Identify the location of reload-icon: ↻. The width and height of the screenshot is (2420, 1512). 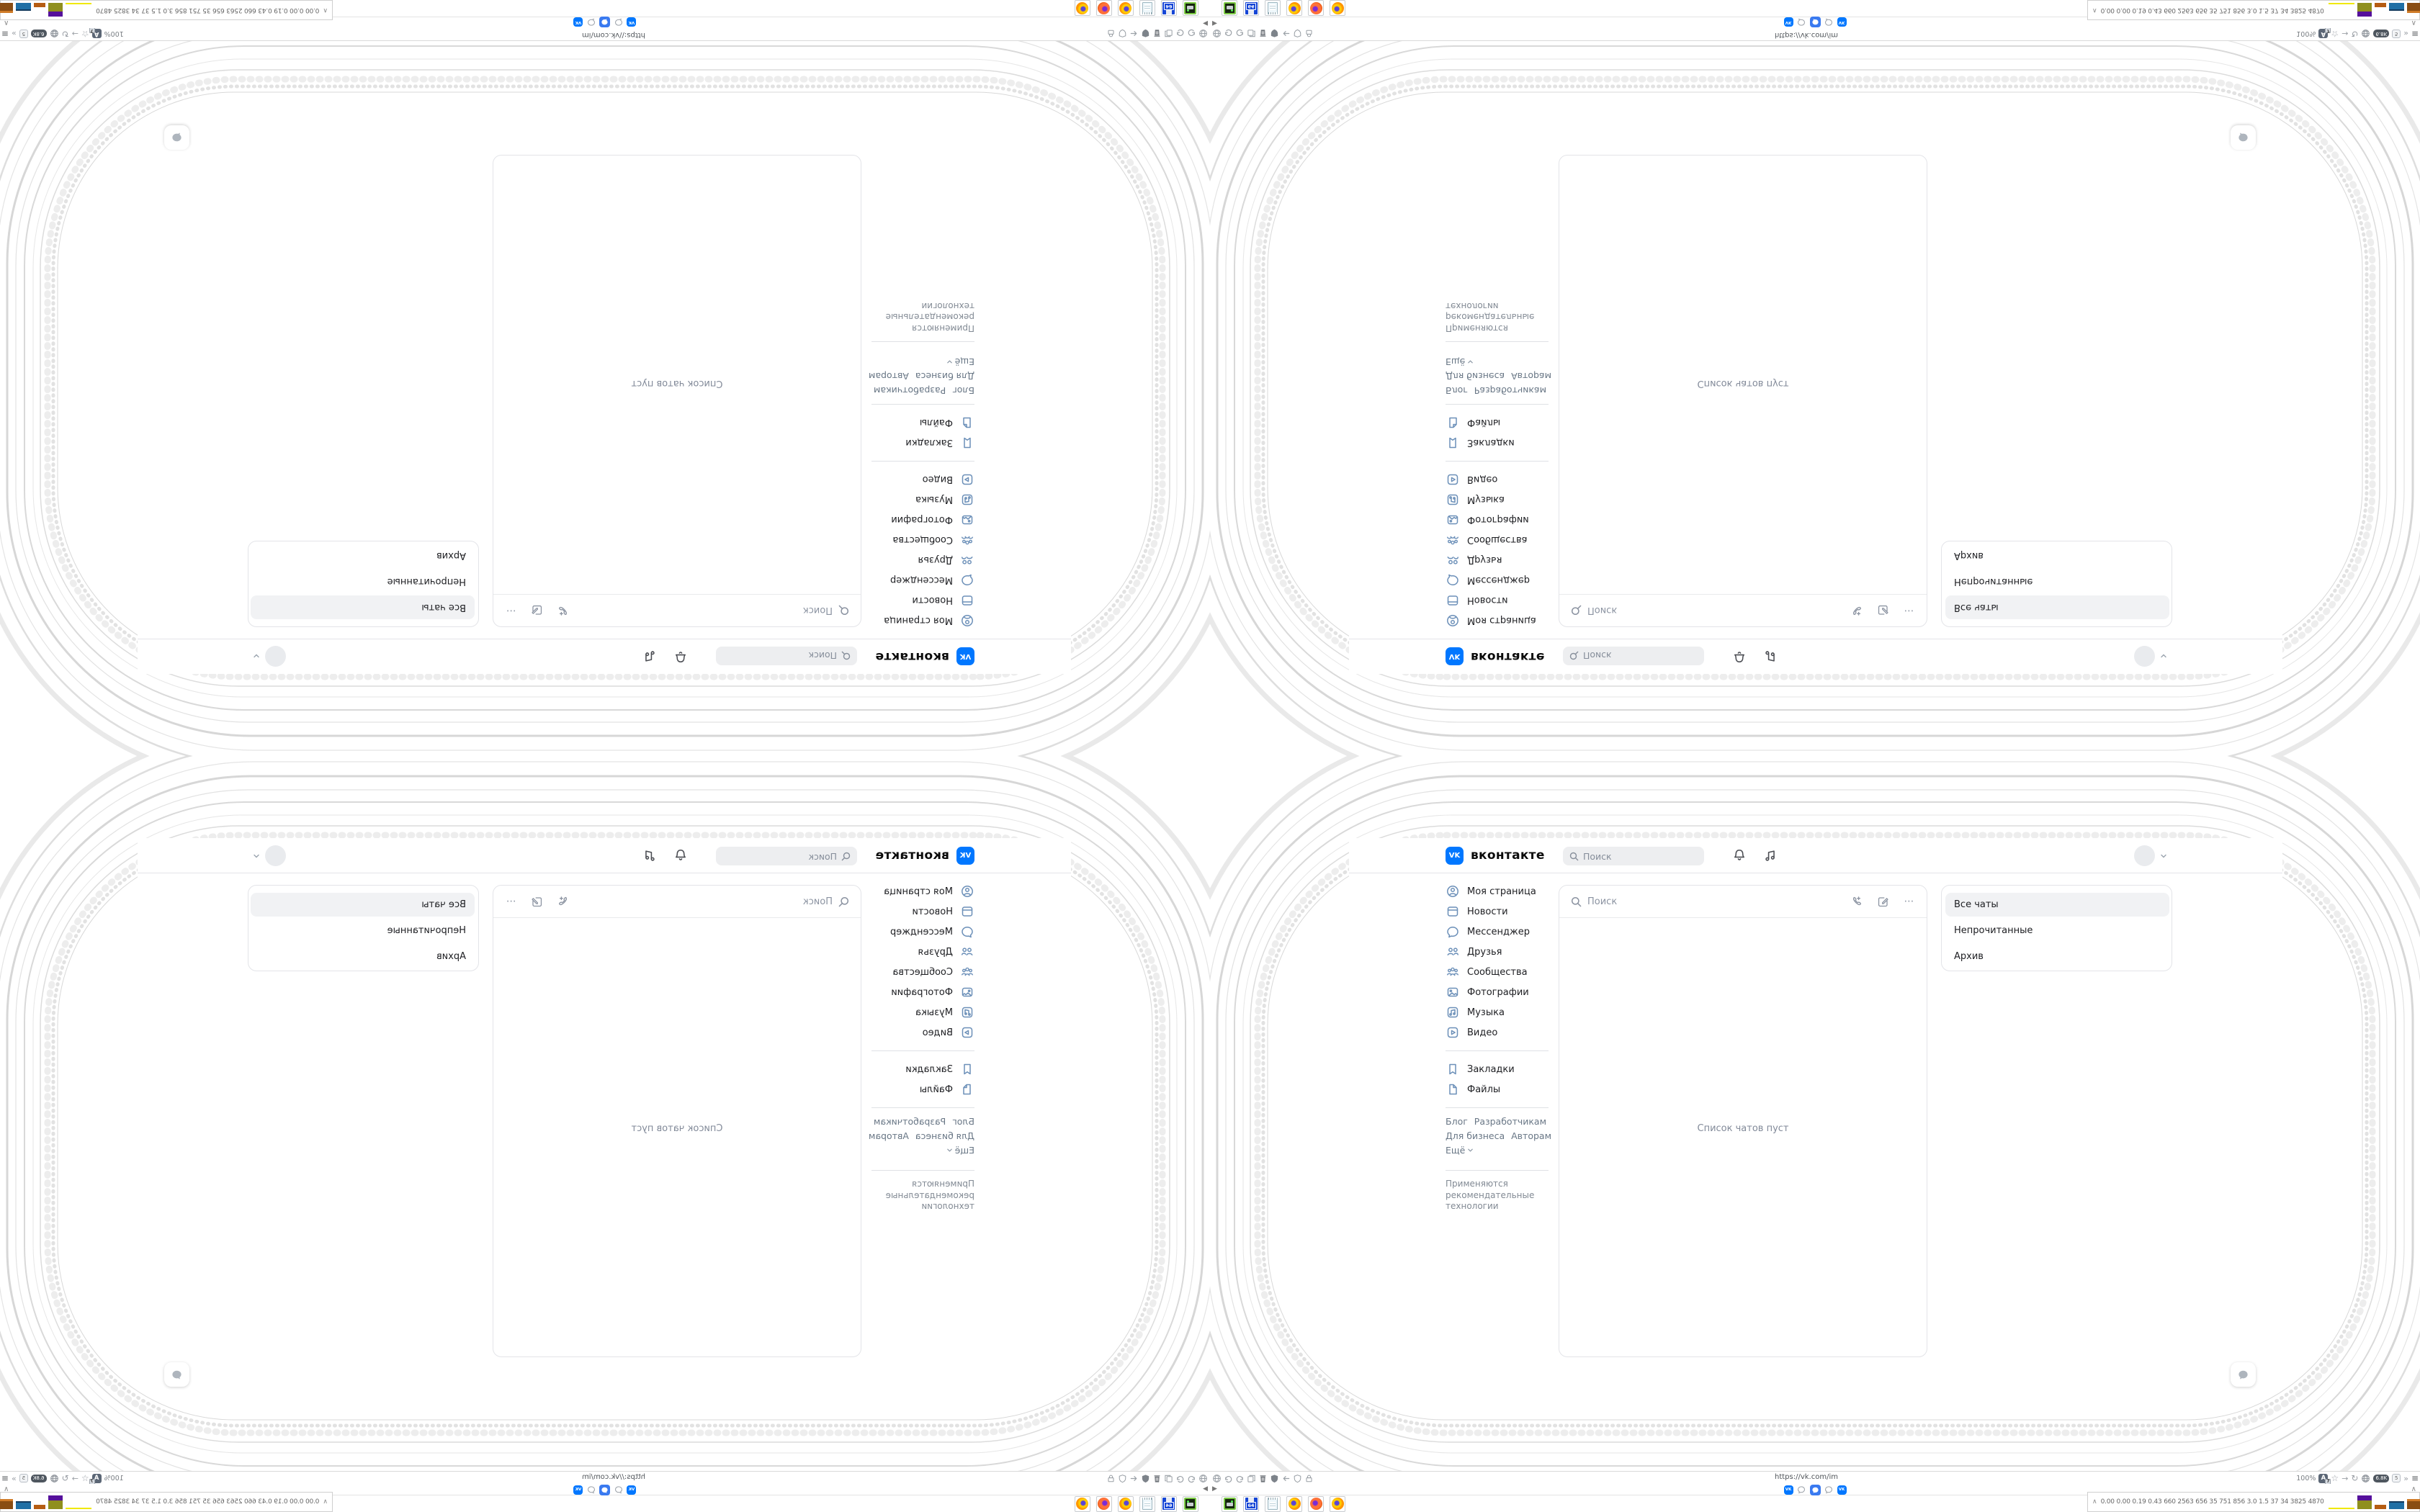
(65, 1478).